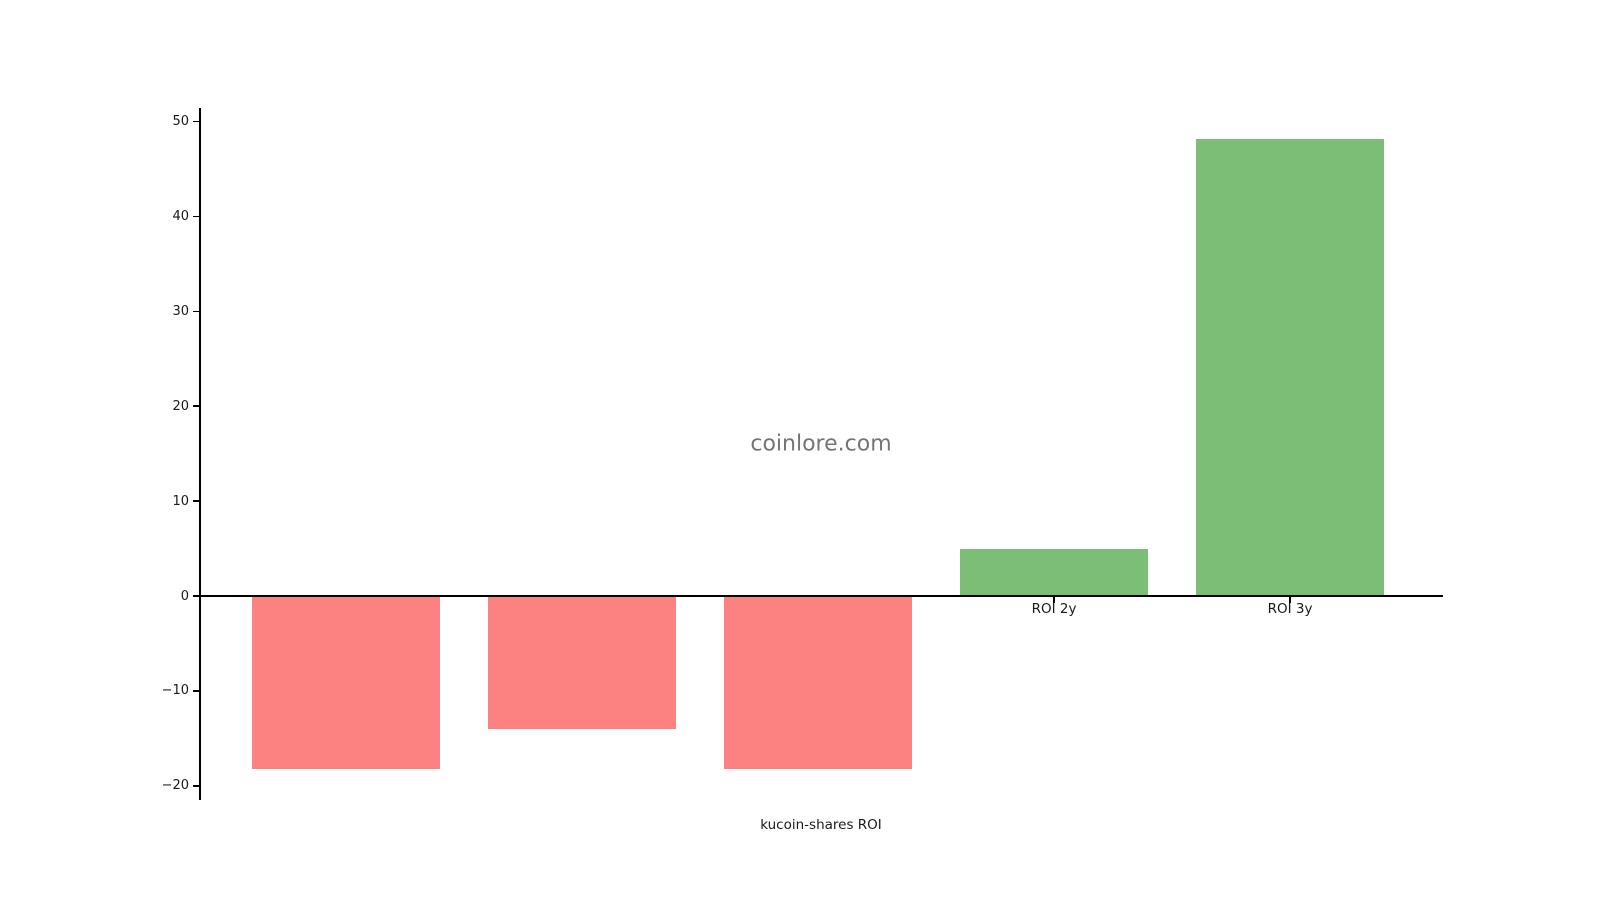  I want to click on y-tick-label: 50, so click(180, 121).